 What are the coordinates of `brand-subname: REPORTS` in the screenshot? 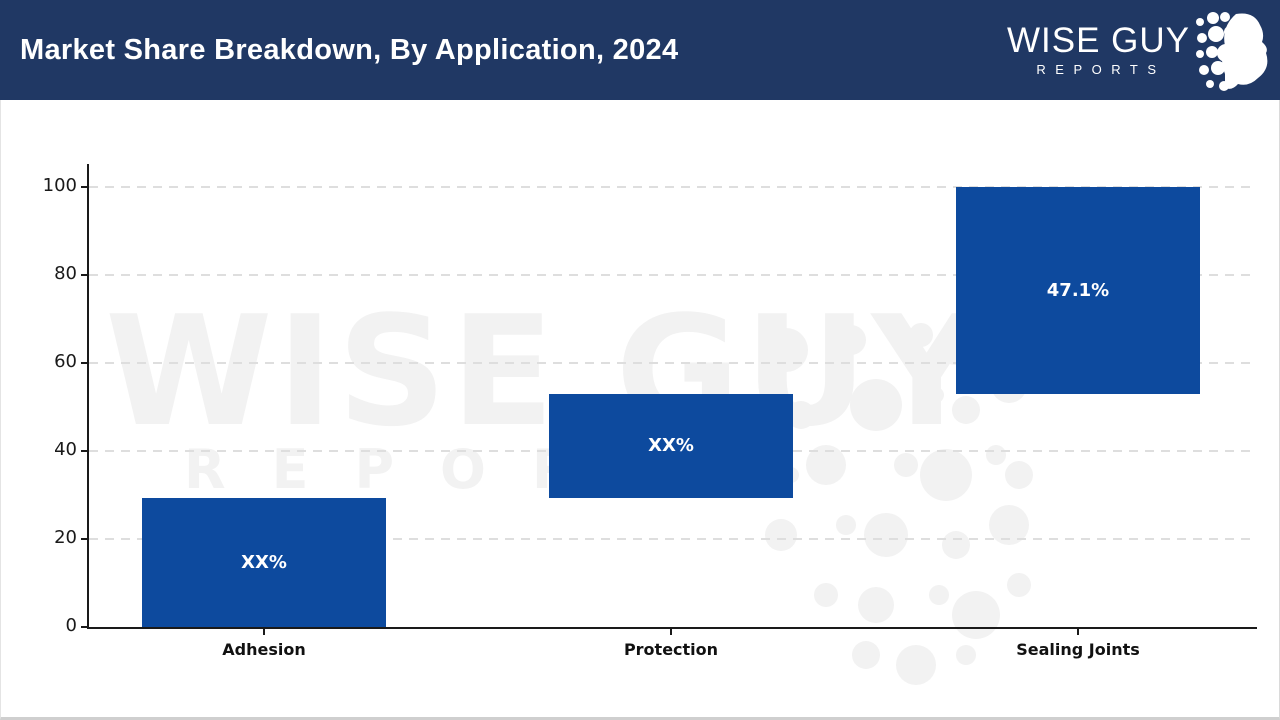 It's located at (1101, 69).